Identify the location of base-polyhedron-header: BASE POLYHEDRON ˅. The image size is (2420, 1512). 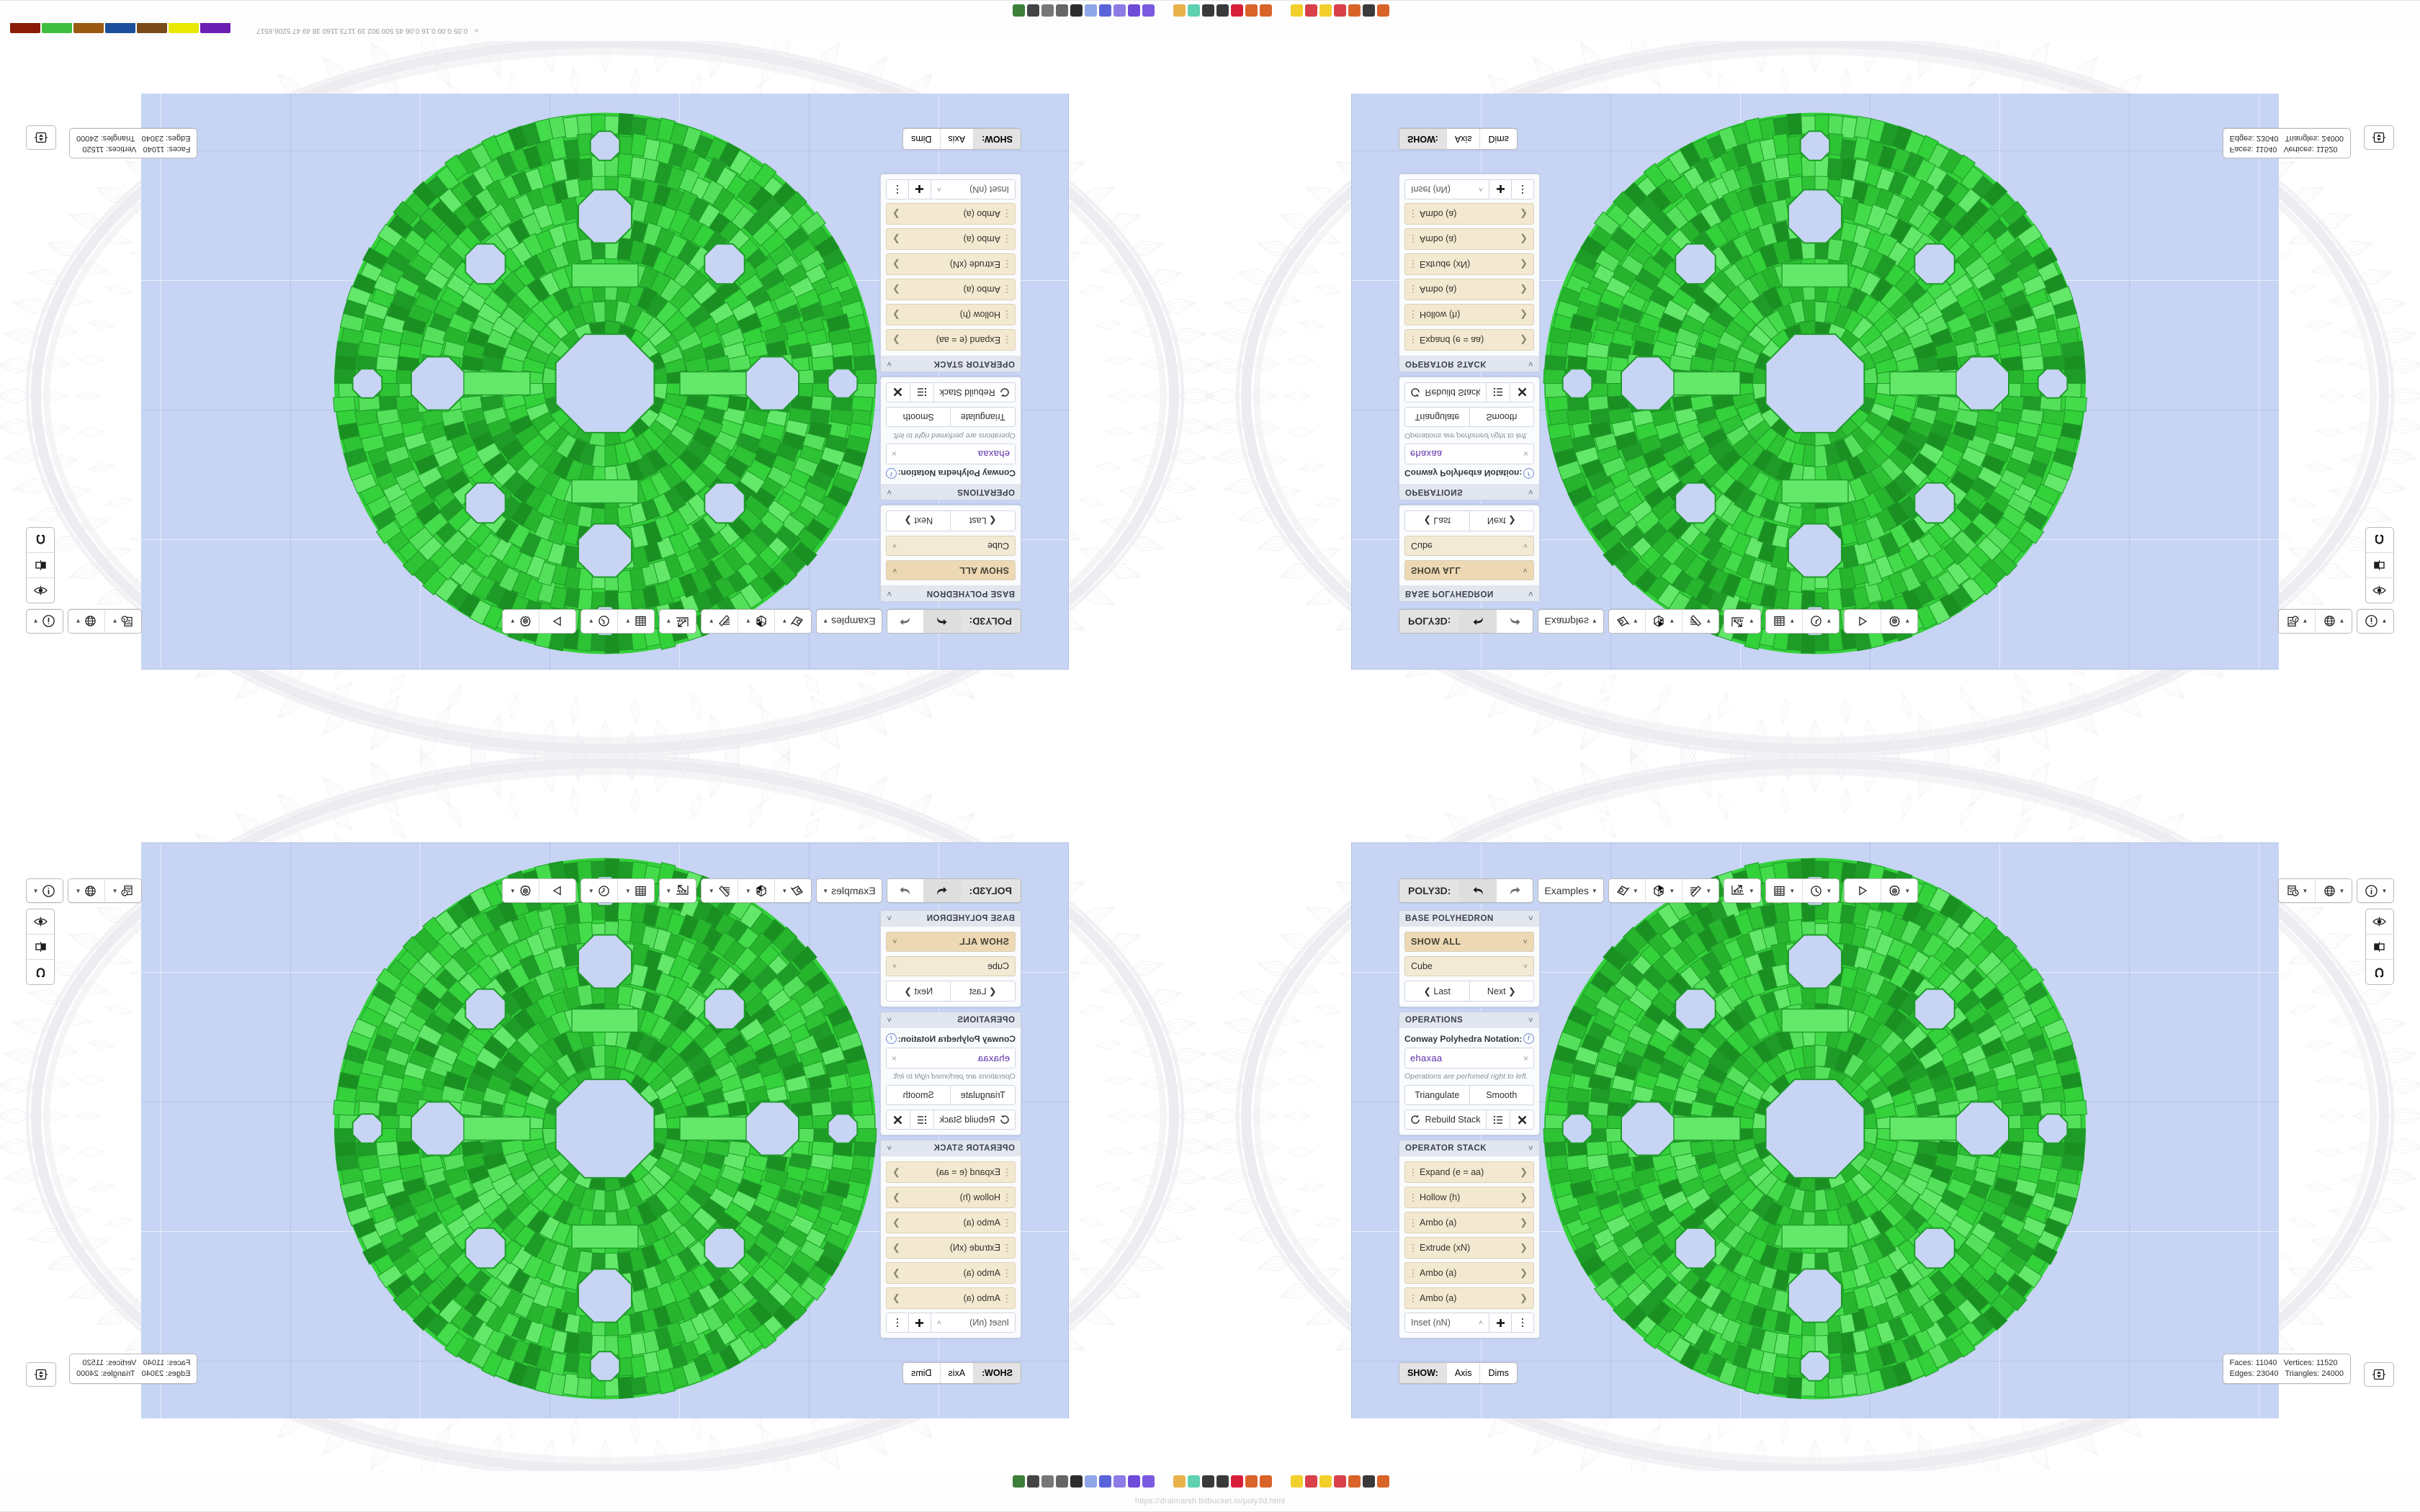
(1469, 919).